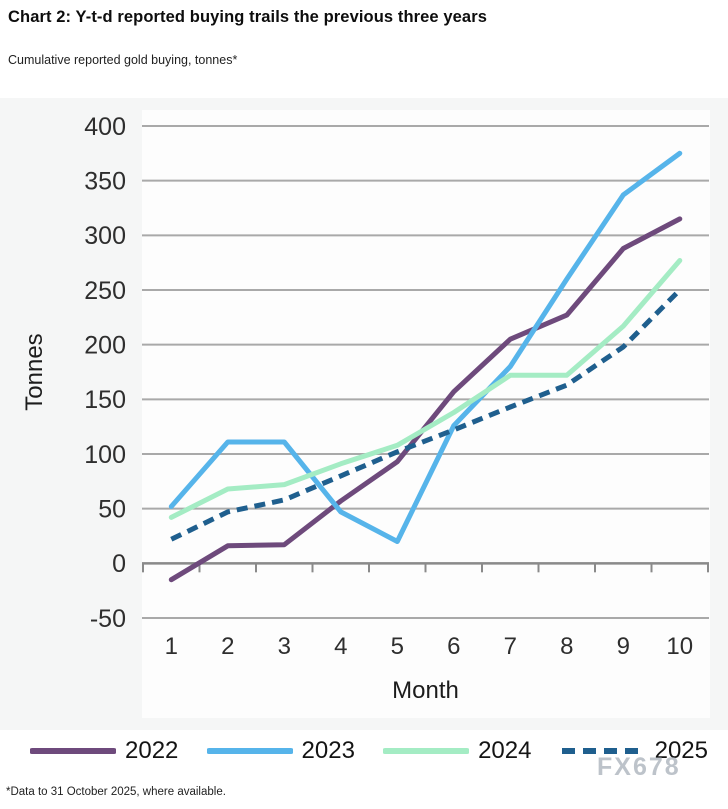  Describe the element at coordinates (510, 646) in the screenshot. I see `x-tick-label: 7` at that location.